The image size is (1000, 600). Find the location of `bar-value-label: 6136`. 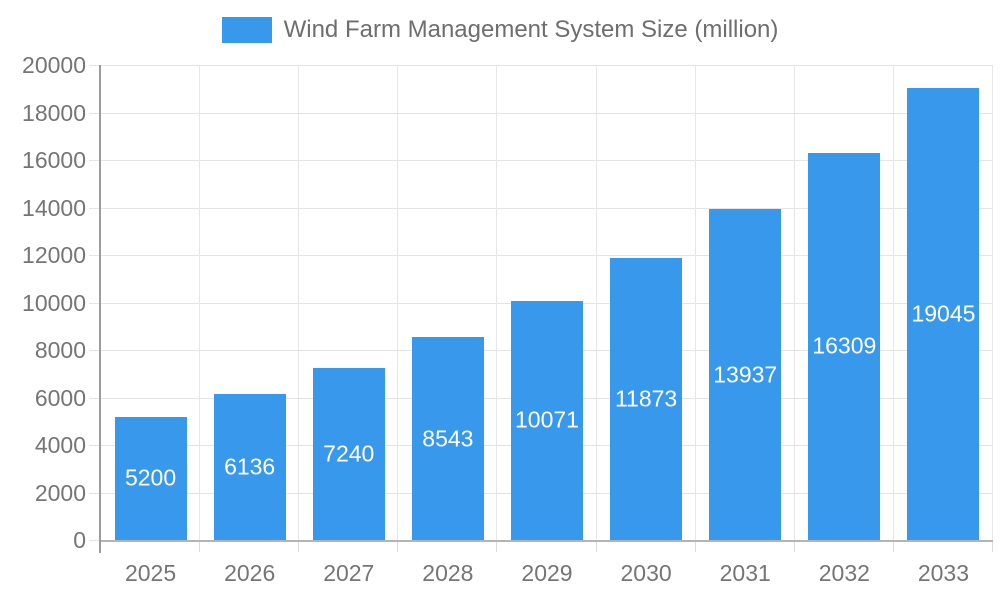

bar-value-label: 6136 is located at coordinates (250, 466).